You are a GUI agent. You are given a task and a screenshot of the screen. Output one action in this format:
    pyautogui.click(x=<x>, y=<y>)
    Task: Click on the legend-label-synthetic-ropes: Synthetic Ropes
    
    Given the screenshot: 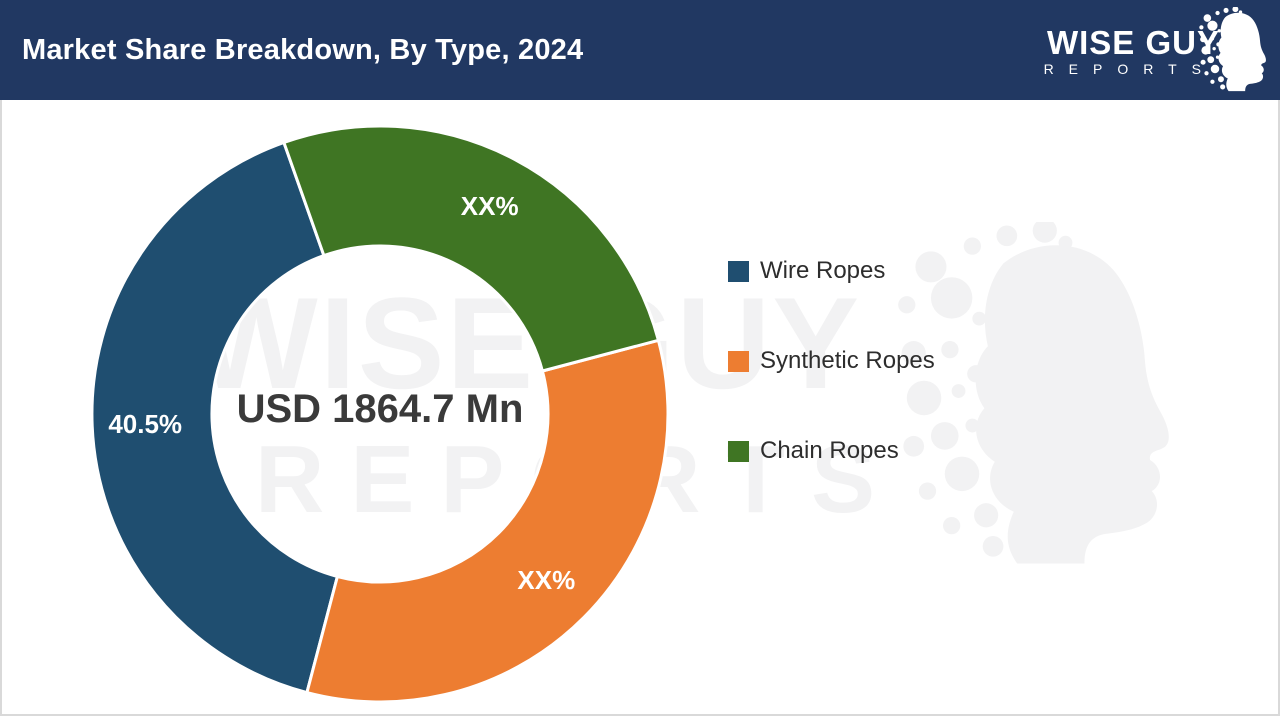 What is the action you would take?
    pyautogui.click(x=847, y=360)
    